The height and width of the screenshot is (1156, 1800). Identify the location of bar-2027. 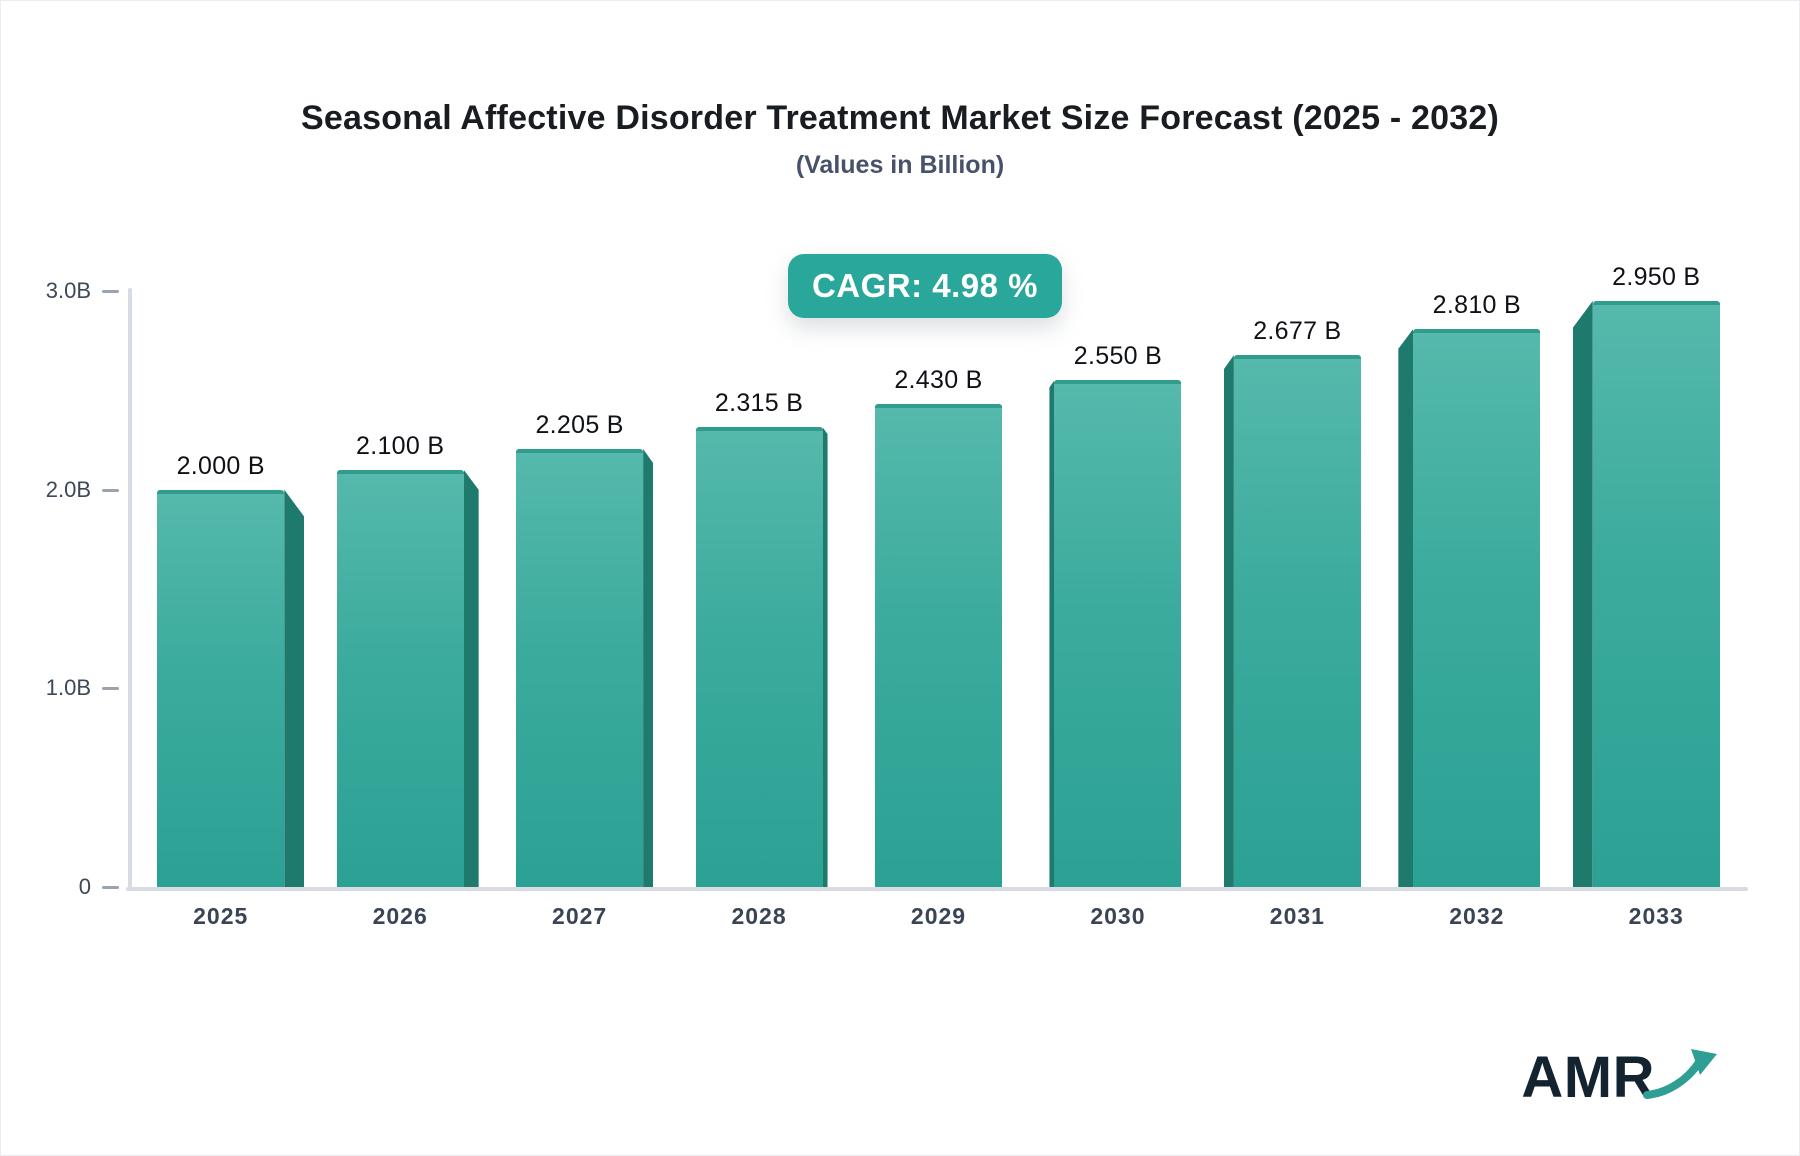
(580, 667).